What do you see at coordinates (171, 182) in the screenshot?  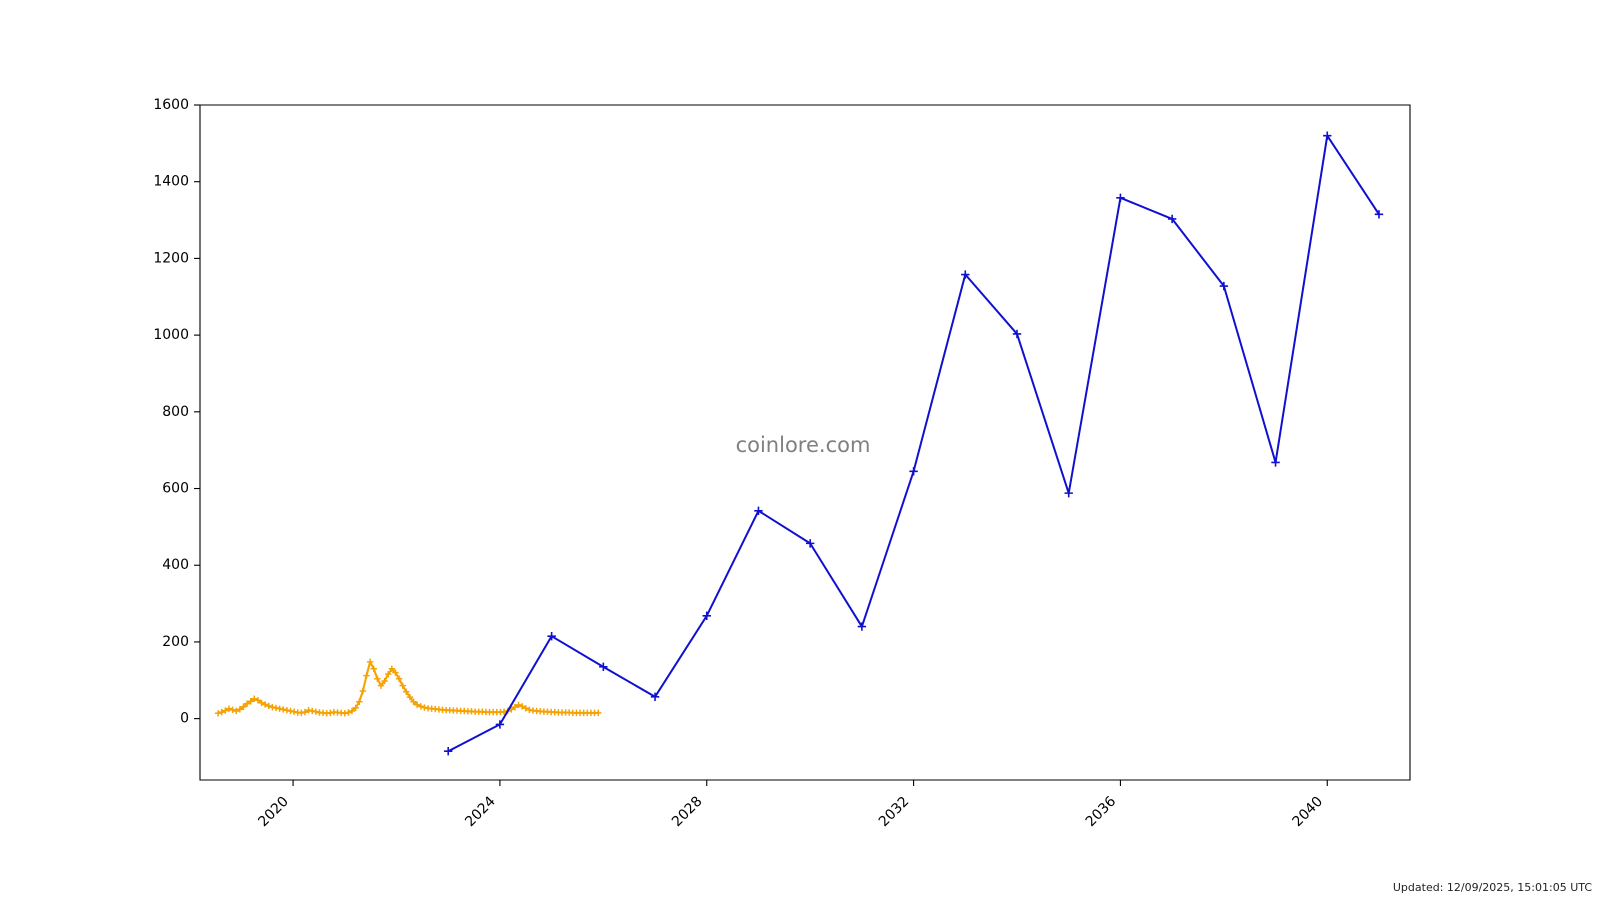 I see `y-tick-label: 1400` at bounding box center [171, 182].